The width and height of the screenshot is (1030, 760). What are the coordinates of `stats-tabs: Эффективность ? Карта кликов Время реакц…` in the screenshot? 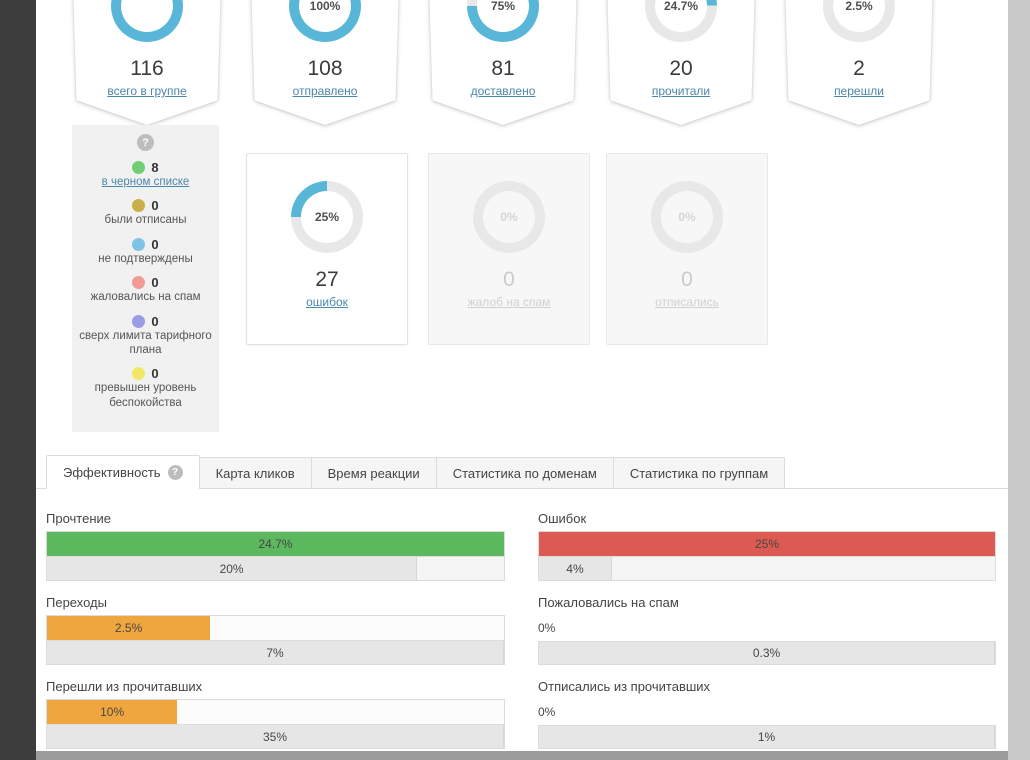 It's located at (416, 472).